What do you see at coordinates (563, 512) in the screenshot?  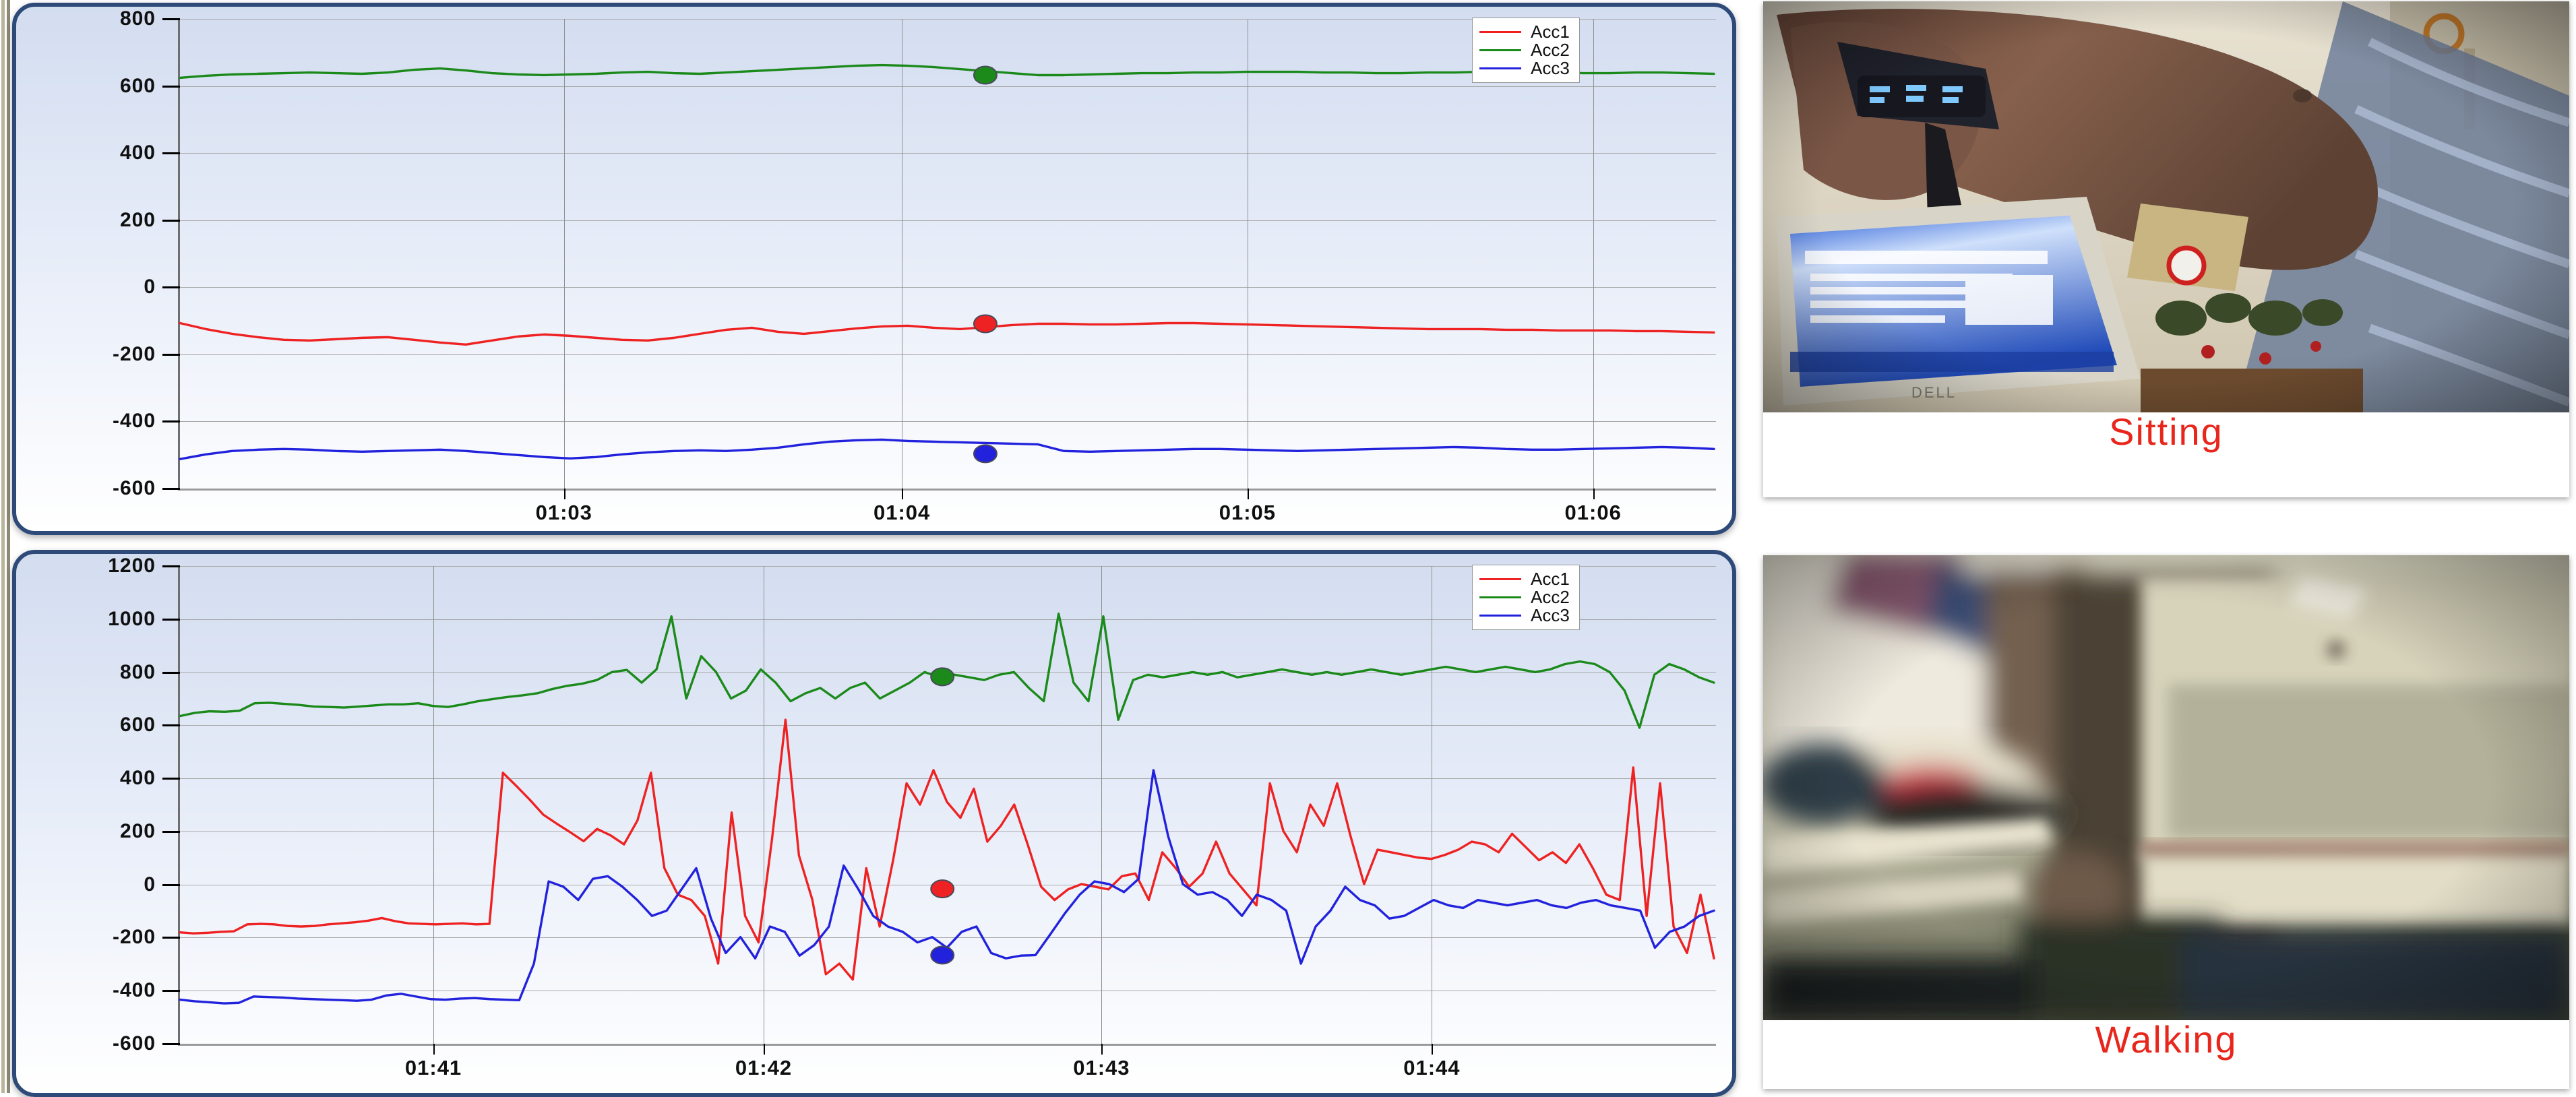 I see `x-axis-label: 01:03` at bounding box center [563, 512].